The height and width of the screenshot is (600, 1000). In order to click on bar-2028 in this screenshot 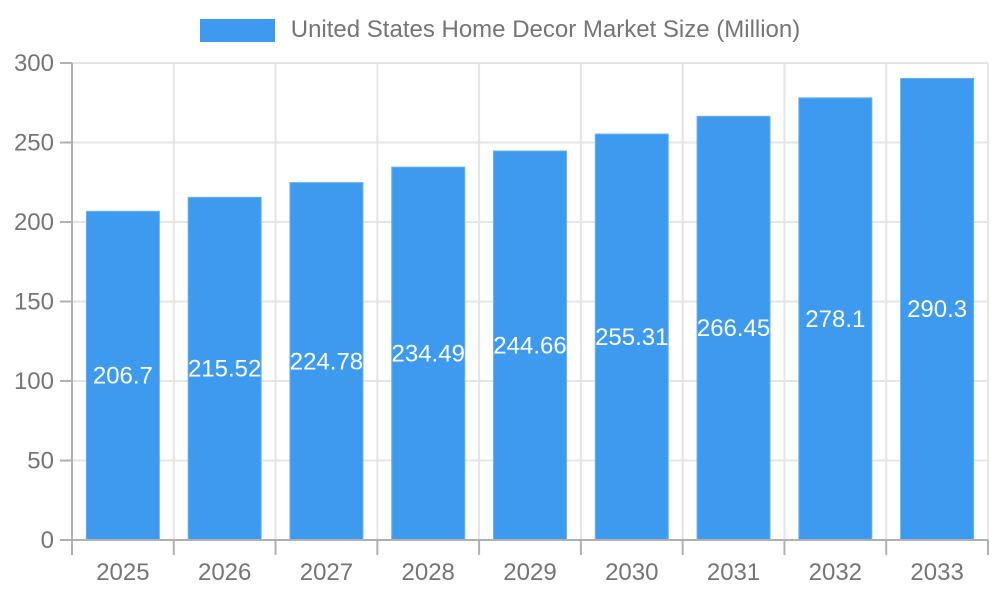, I will do `click(428, 353)`.